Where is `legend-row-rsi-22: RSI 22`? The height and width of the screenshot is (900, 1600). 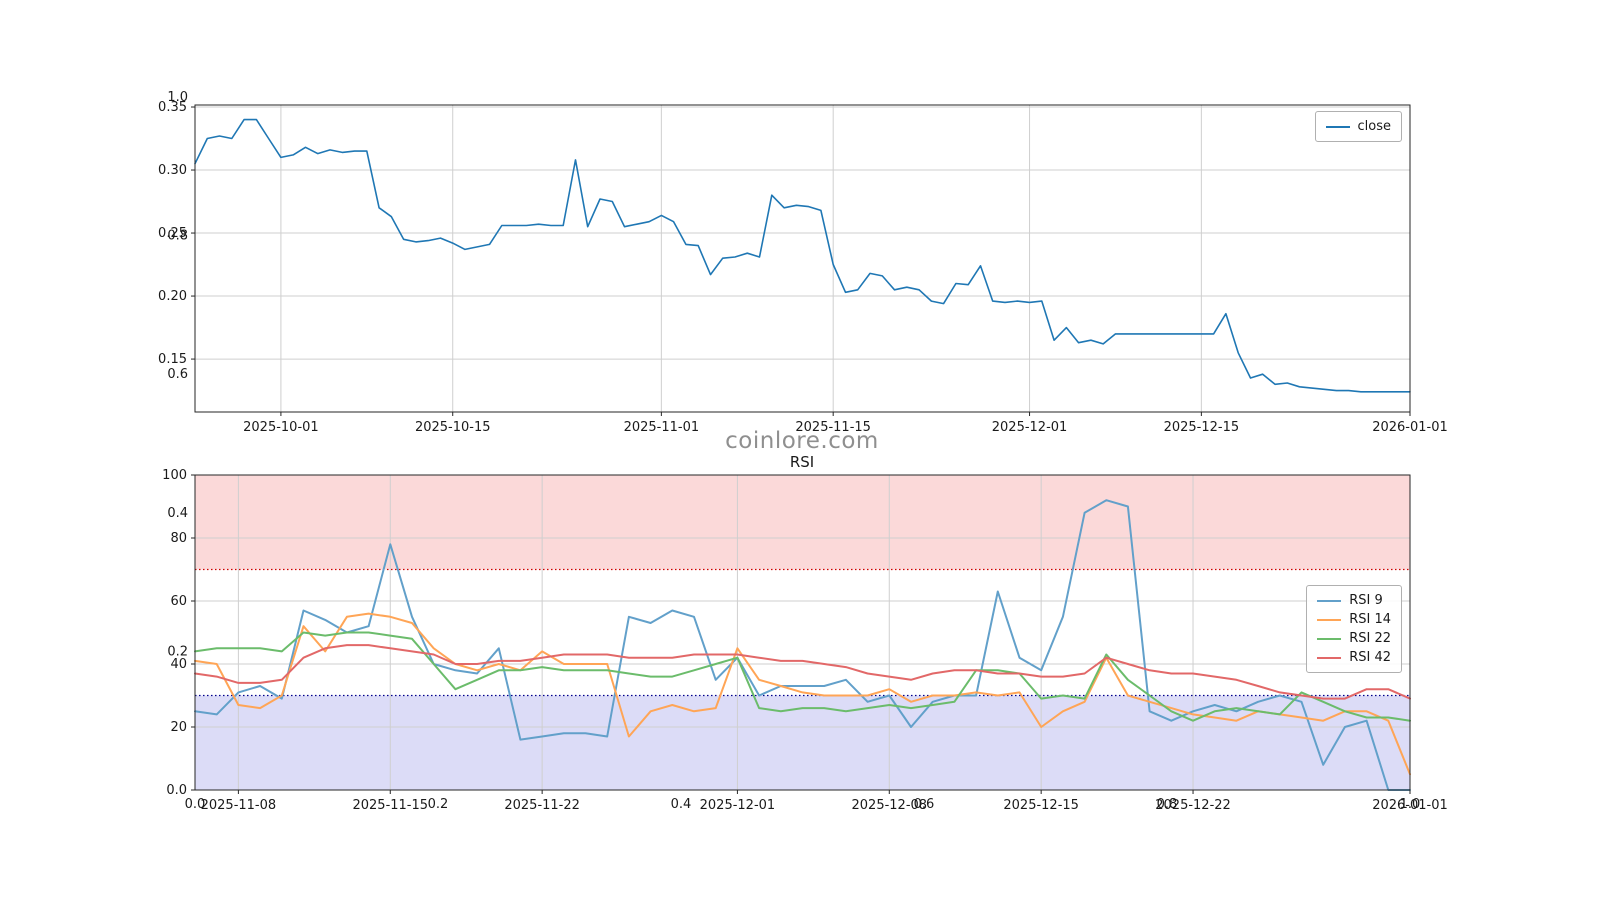
legend-row-rsi-22: RSI 22 is located at coordinates (1354, 638).